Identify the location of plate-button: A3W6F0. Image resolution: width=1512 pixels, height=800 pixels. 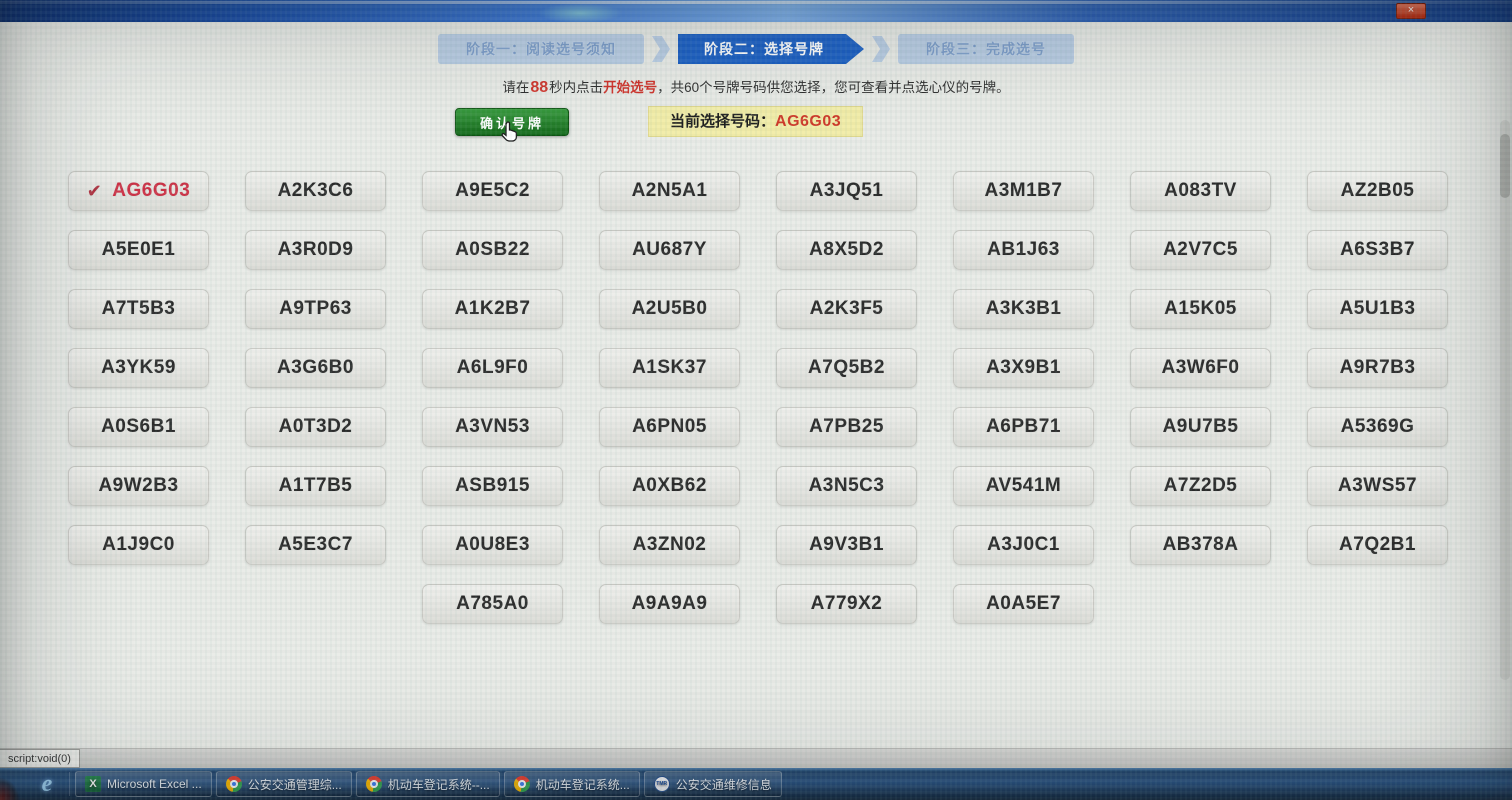
(1200, 368).